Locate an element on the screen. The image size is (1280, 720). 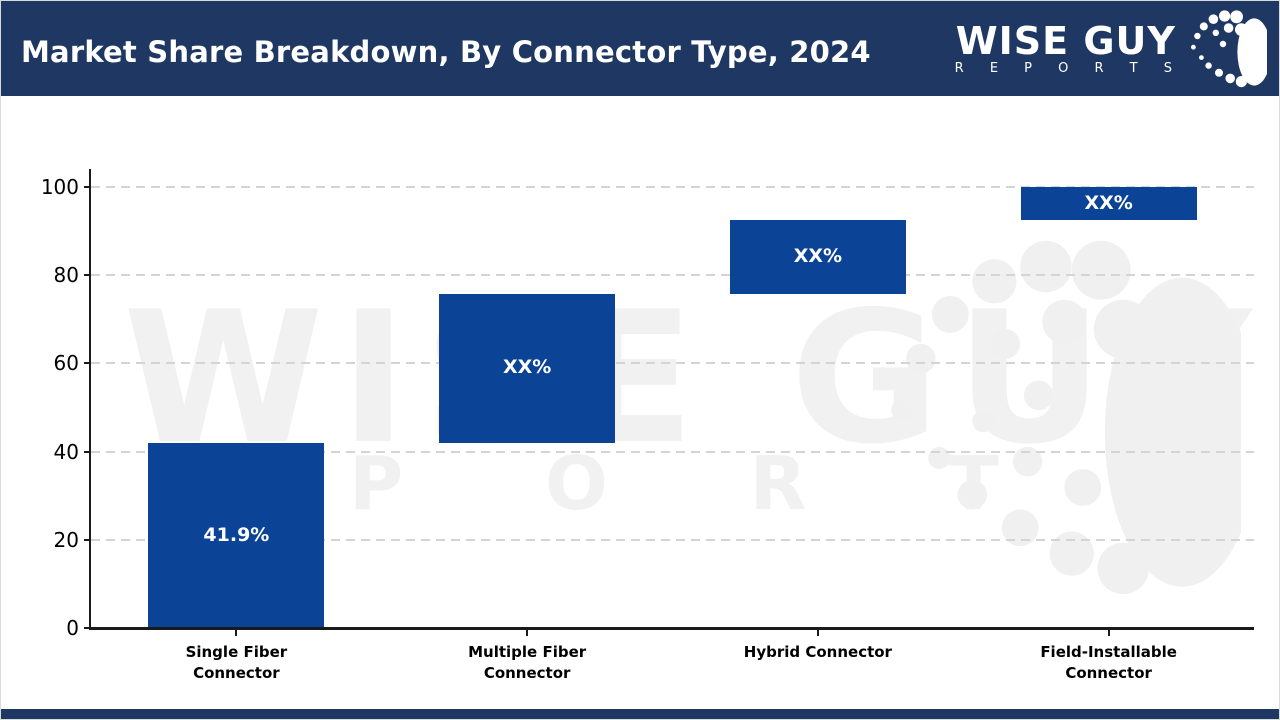
watermark-face-icon is located at coordinates (1066, 417).